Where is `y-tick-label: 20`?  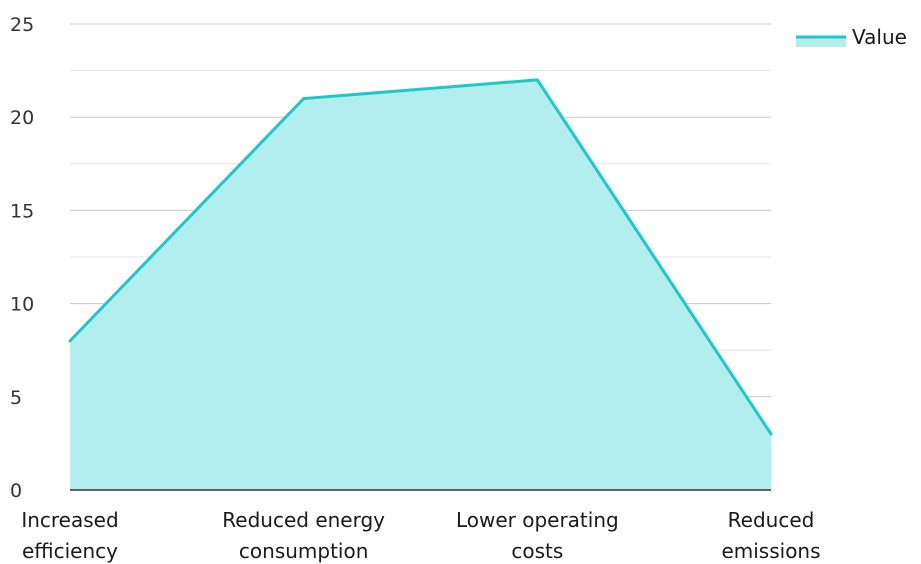 y-tick-label: 20 is located at coordinates (22, 118).